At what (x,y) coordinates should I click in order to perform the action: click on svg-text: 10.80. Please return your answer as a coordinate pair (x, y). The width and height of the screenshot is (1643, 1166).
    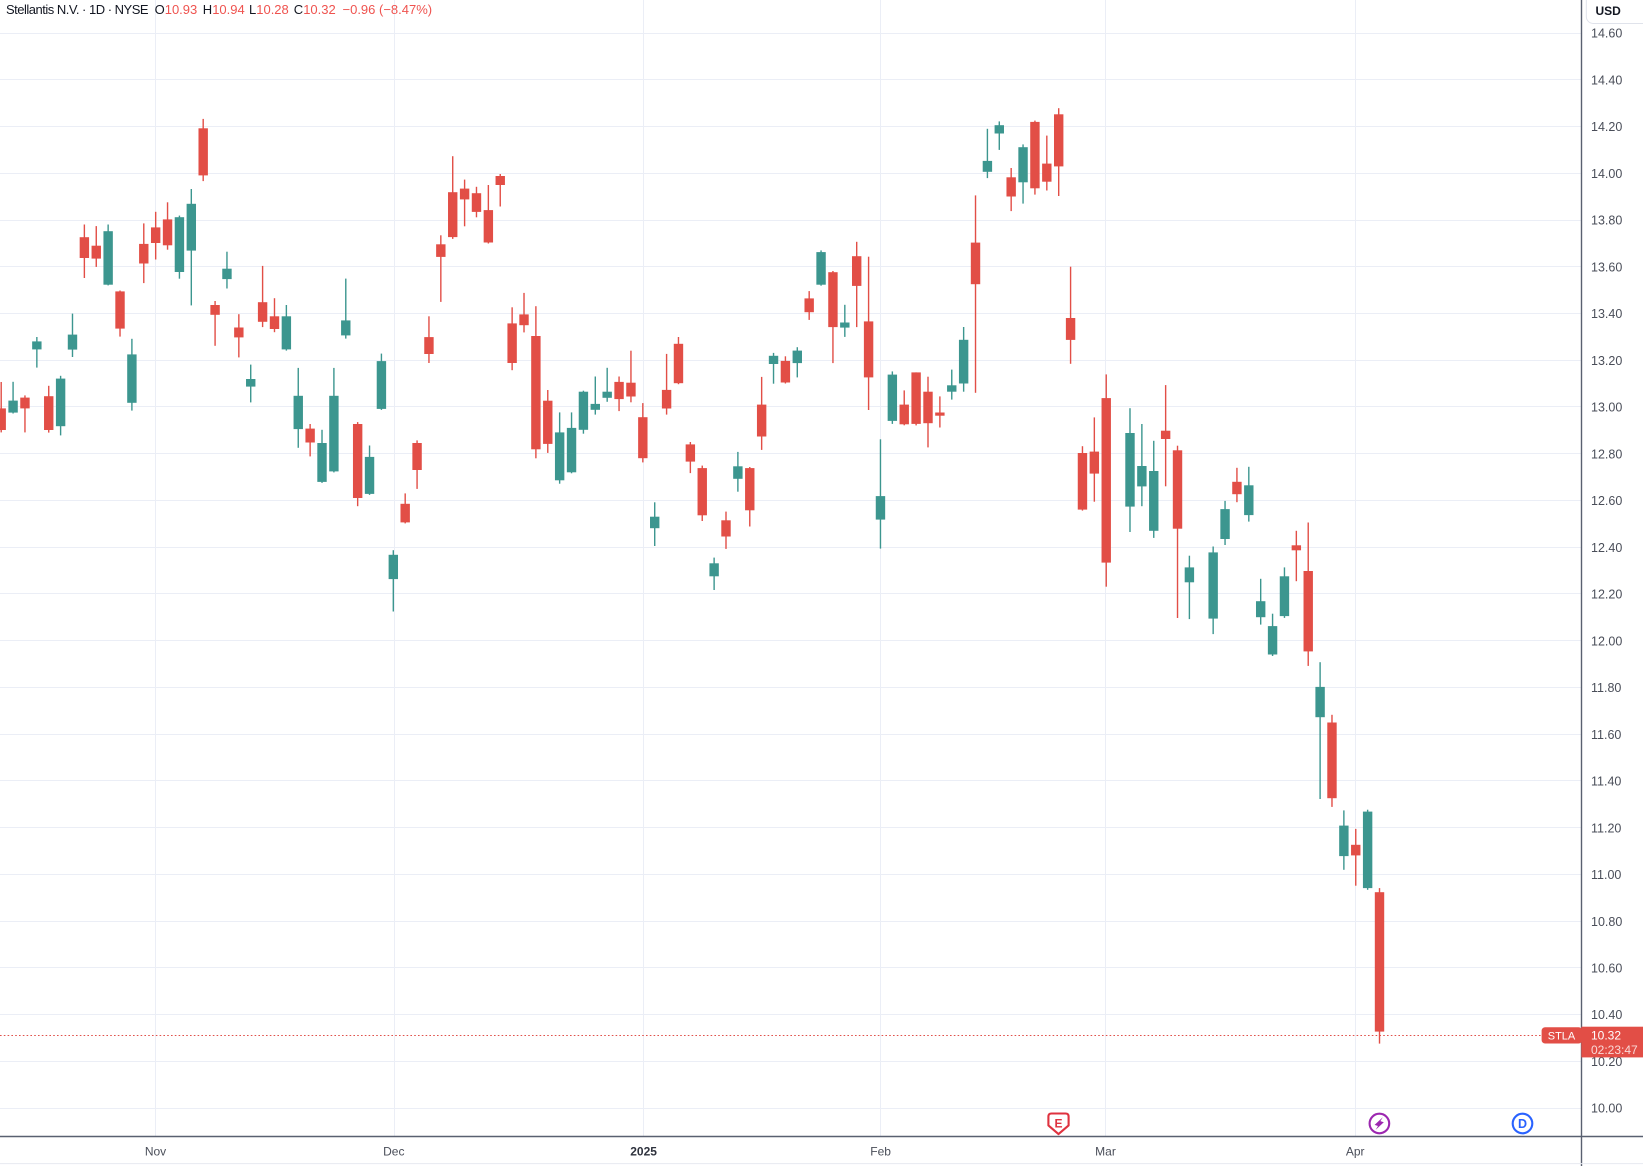
    Looking at the image, I should click on (1606, 922).